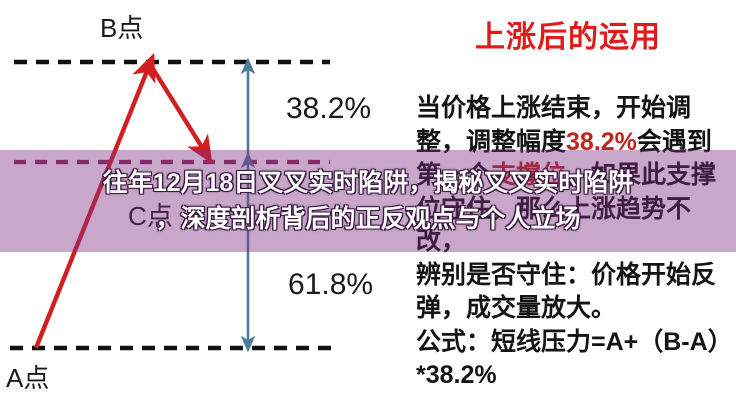 The image size is (736, 400). What do you see at coordinates (566, 274) in the screenshot?
I see `body-line-5-text: 辨别是否守住：价格开始反` at bounding box center [566, 274].